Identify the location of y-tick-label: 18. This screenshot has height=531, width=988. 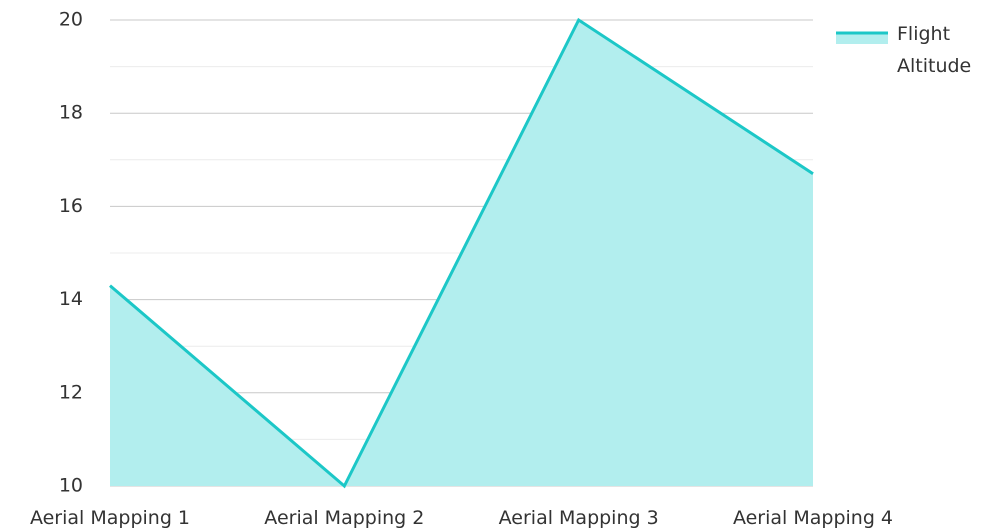
(71, 113).